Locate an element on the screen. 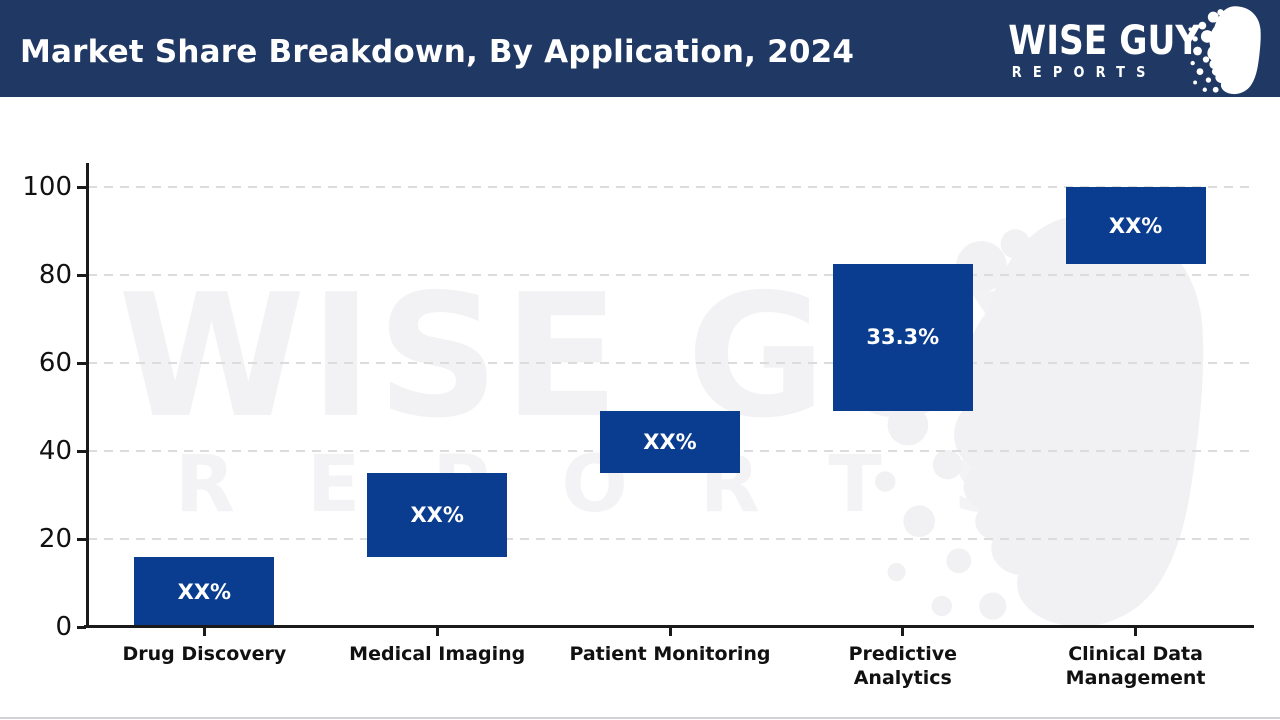 The image size is (1280, 720). bar-value-label: 33.3% is located at coordinates (903, 337).